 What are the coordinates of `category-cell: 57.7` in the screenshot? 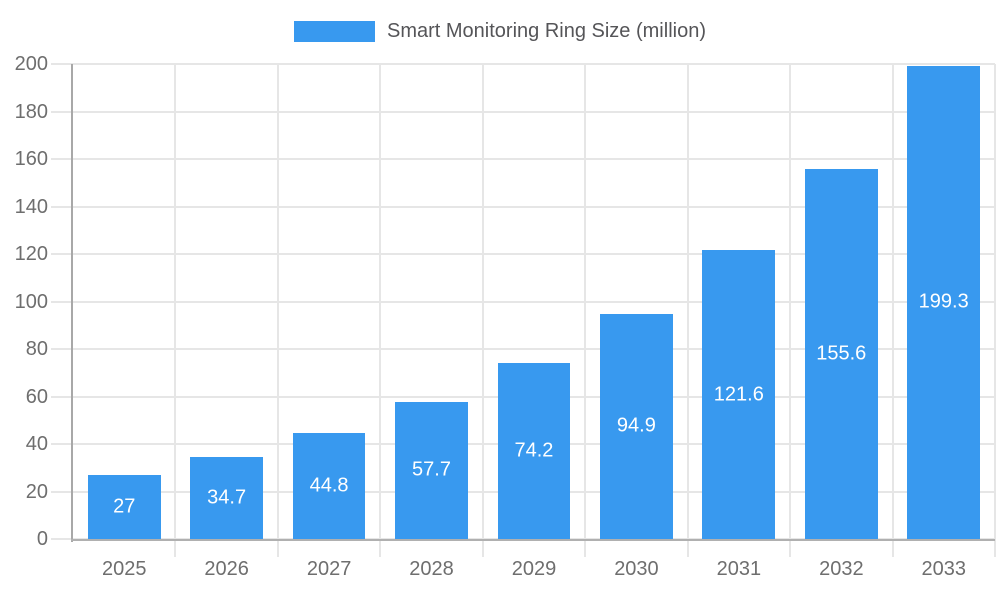 It's located at (431, 301).